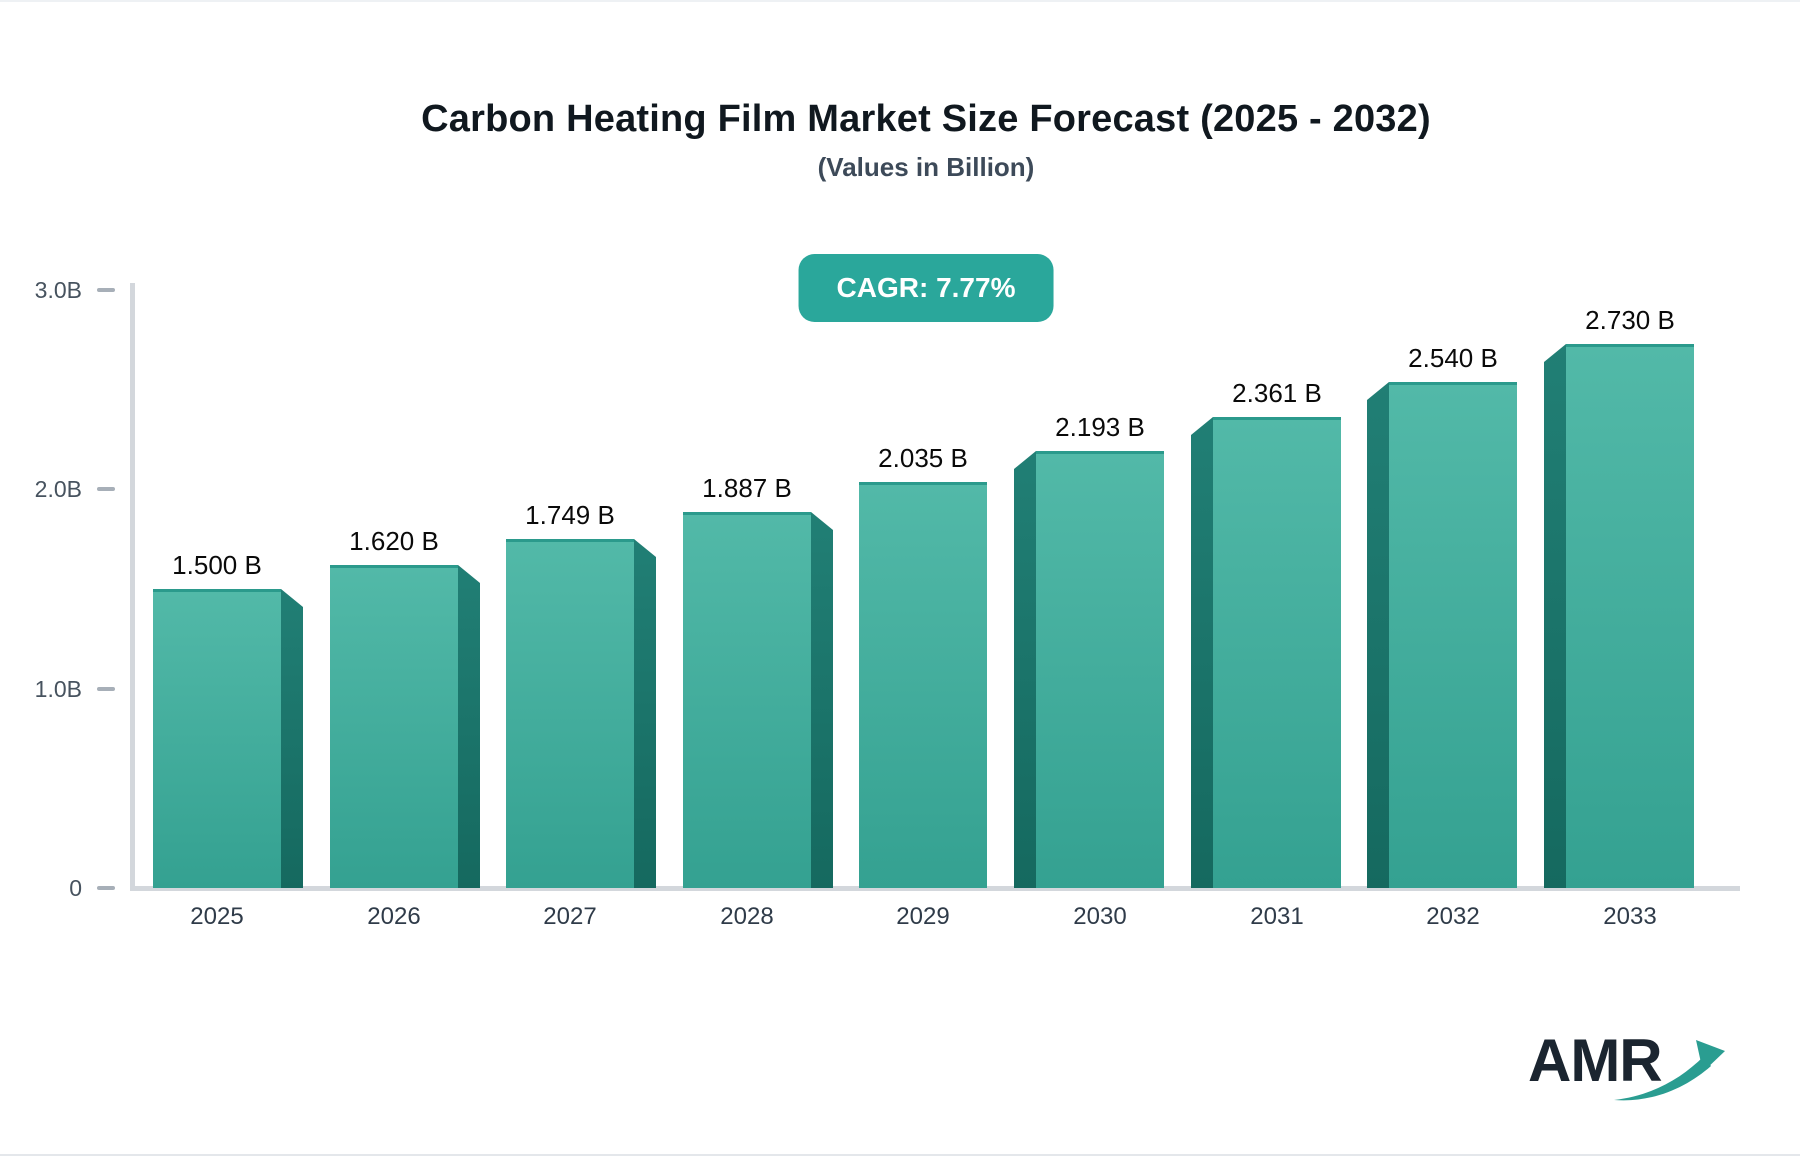  What do you see at coordinates (1453, 916) in the screenshot?
I see `x-tick-label: 2032` at bounding box center [1453, 916].